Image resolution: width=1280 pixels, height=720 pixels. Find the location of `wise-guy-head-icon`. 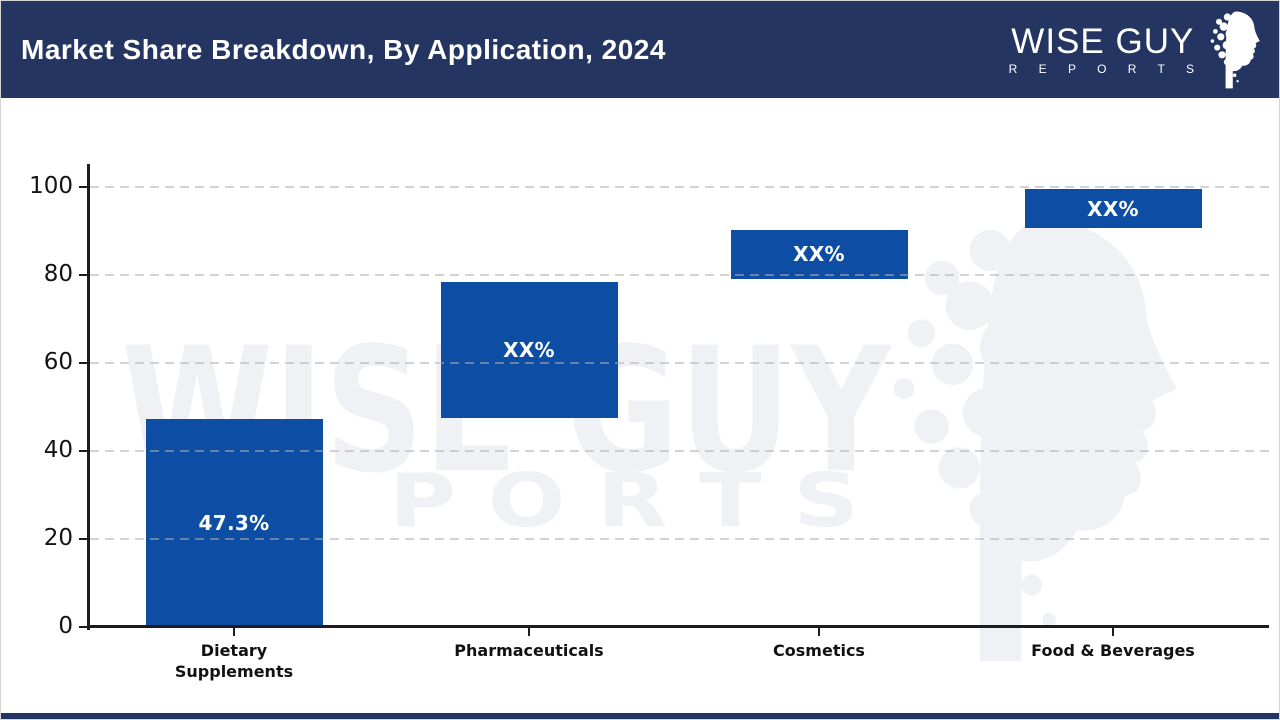

wise-guy-head-icon is located at coordinates (1235, 49).